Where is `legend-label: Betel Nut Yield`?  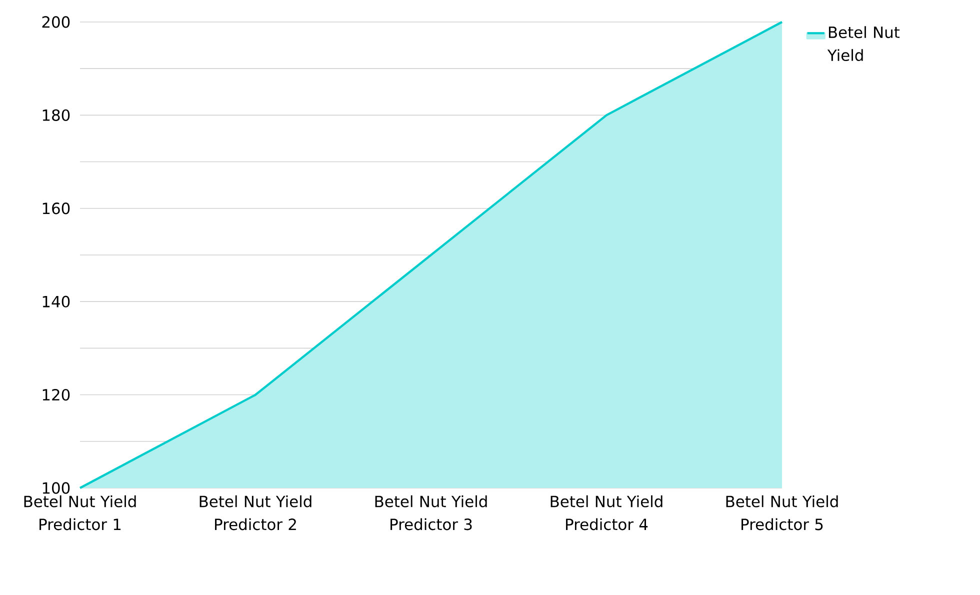 legend-label: Betel Nut Yield is located at coordinates (863, 44).